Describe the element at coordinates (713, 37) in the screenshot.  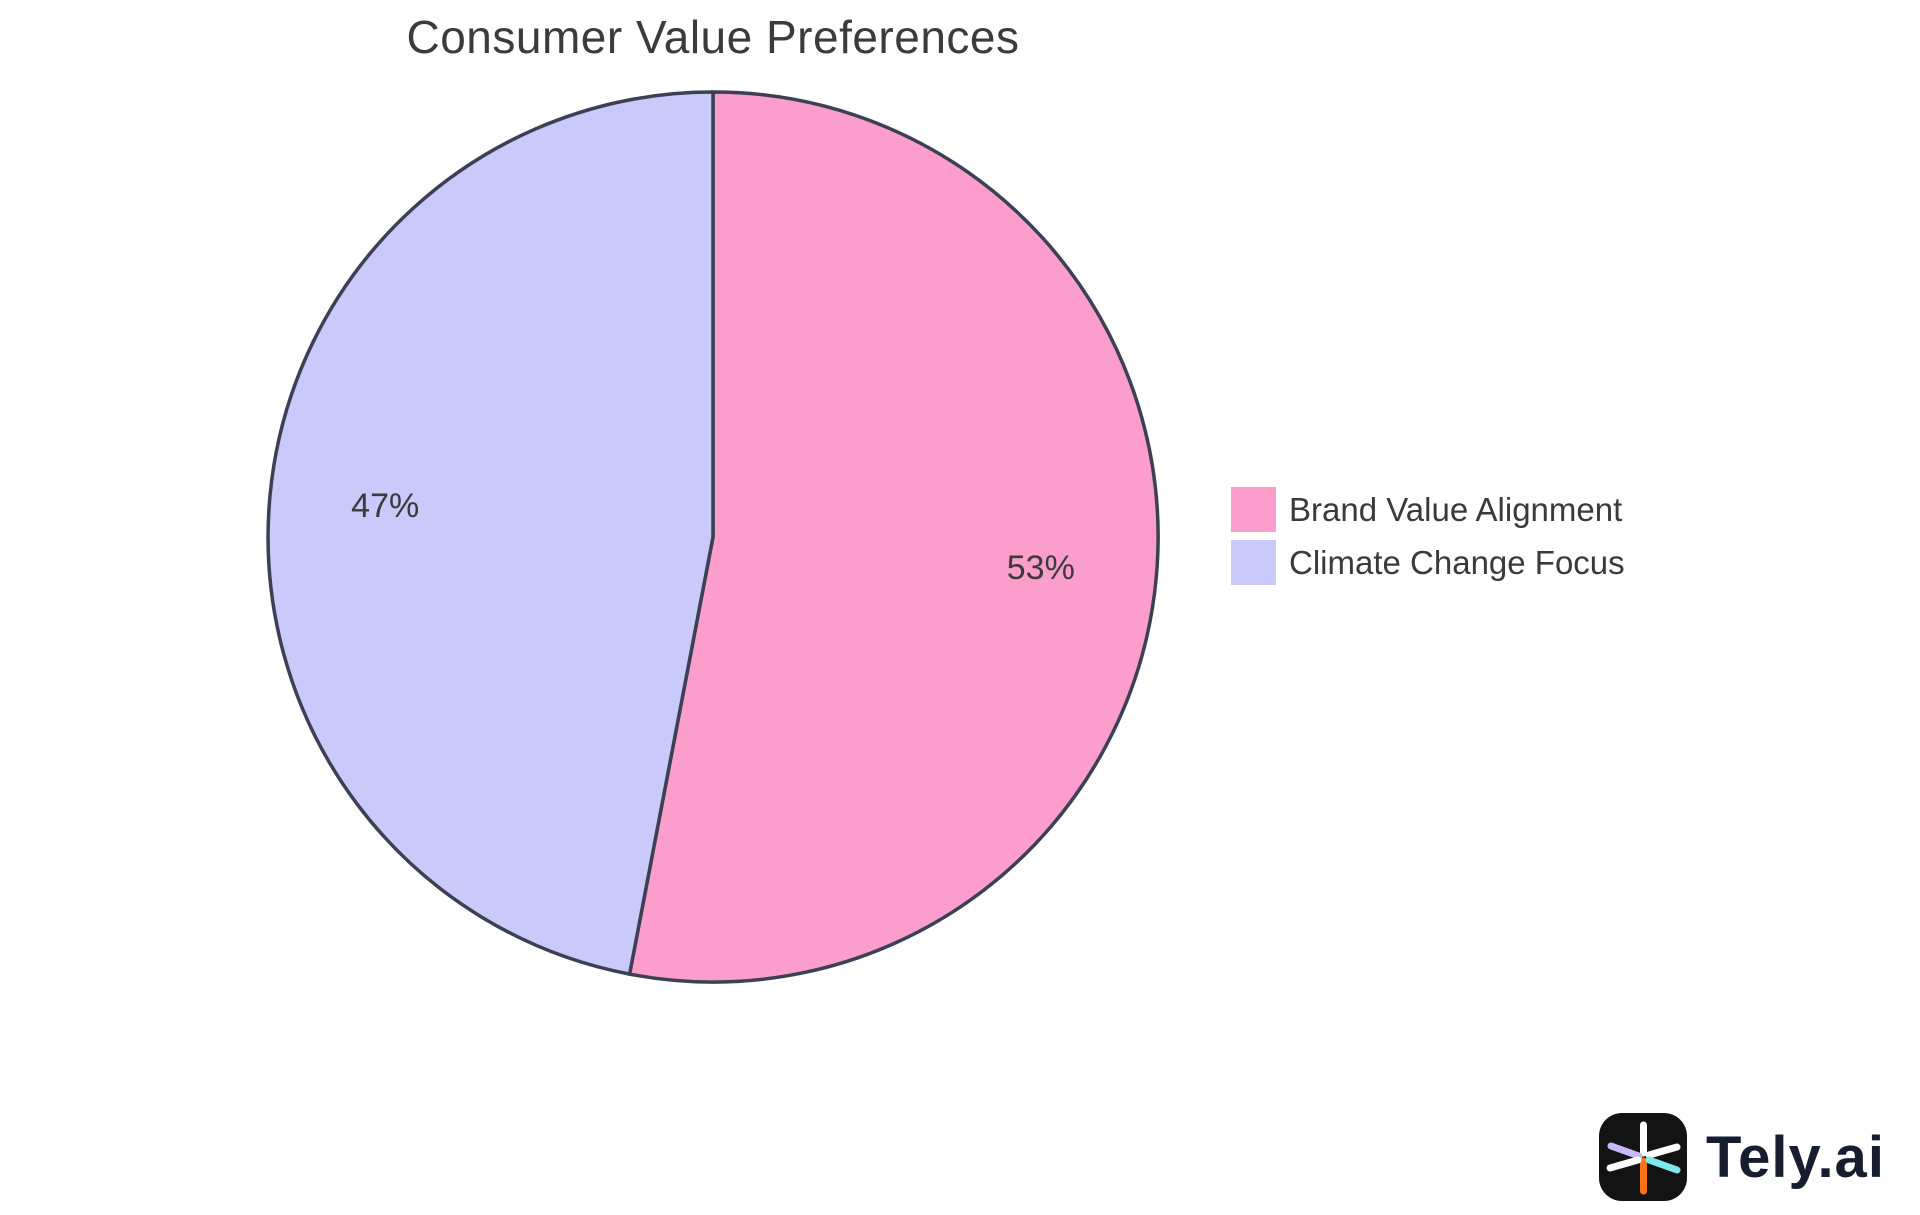
I see `chart-title: Consumer Value Preferences` at that location.